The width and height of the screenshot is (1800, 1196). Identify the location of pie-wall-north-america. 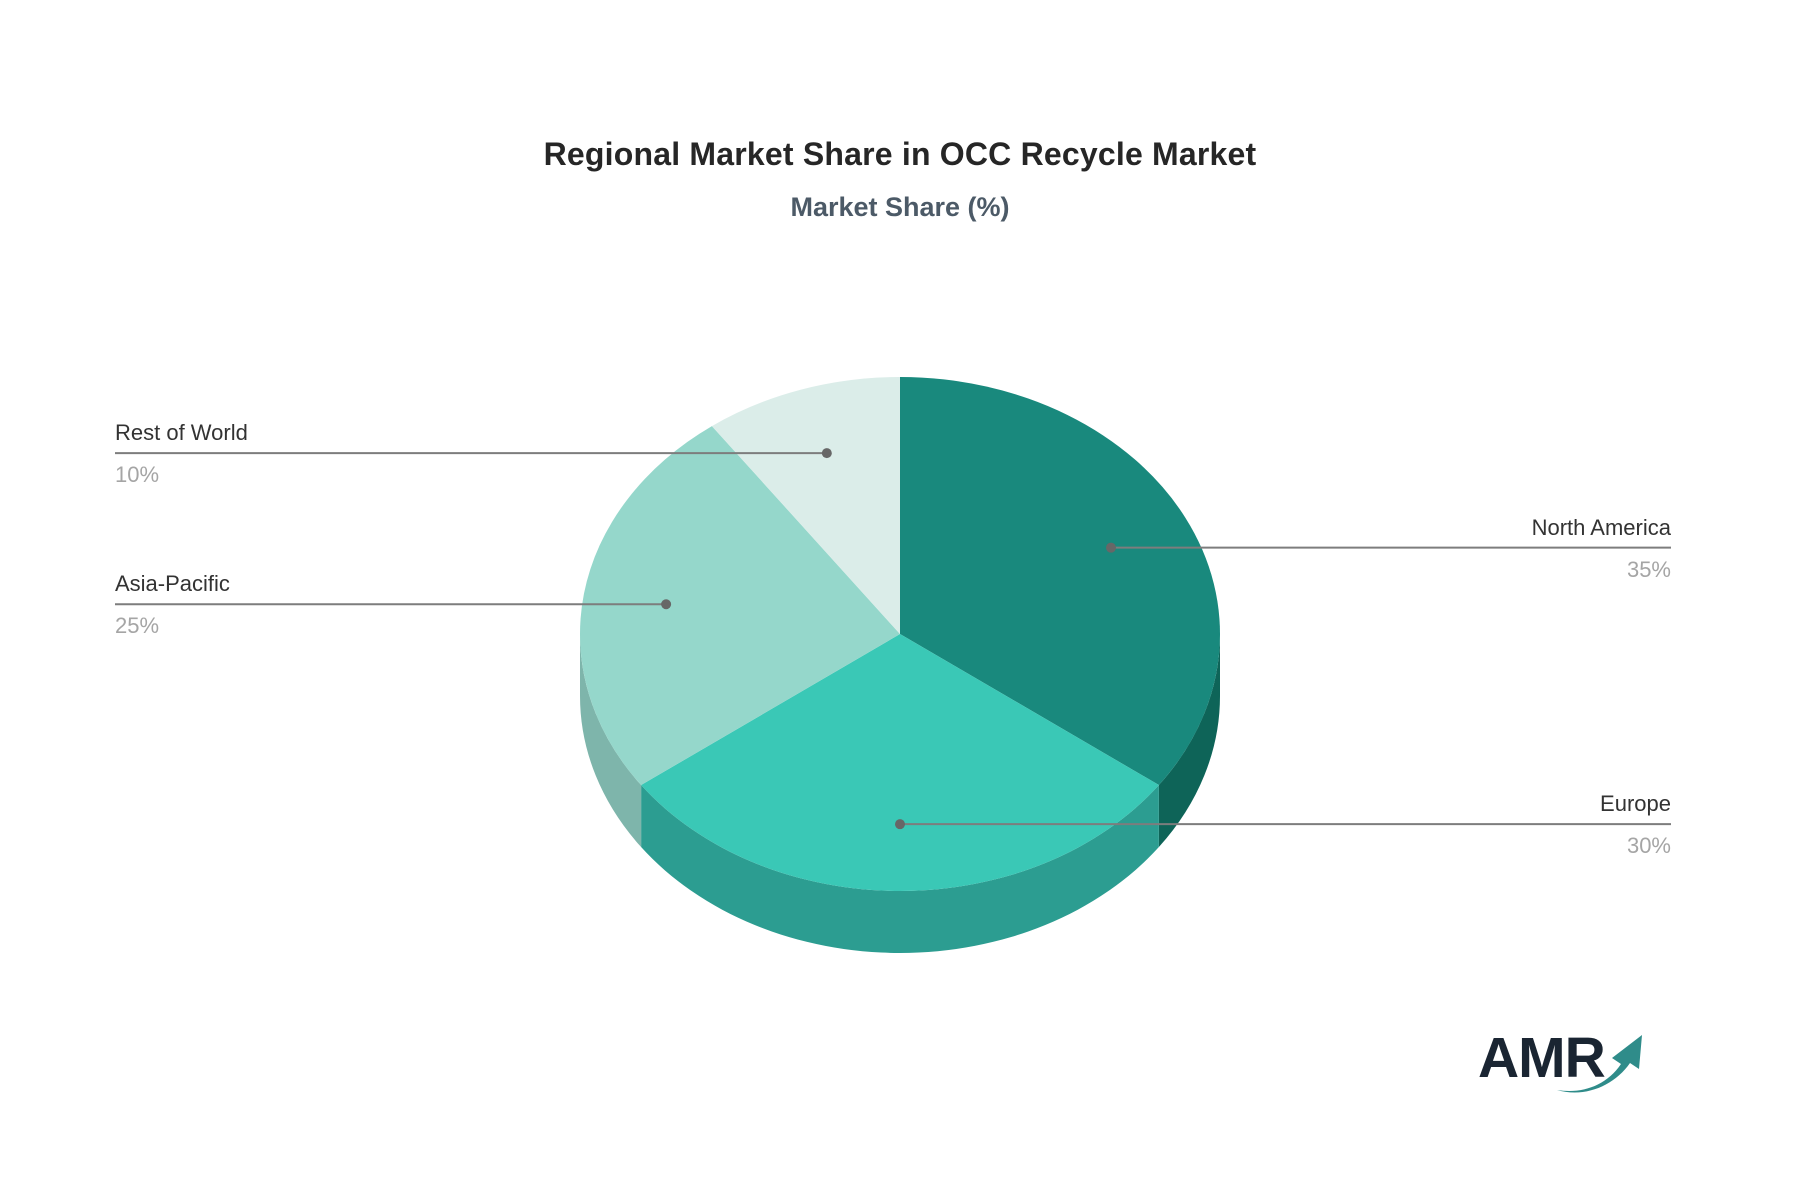
(1189, 741).